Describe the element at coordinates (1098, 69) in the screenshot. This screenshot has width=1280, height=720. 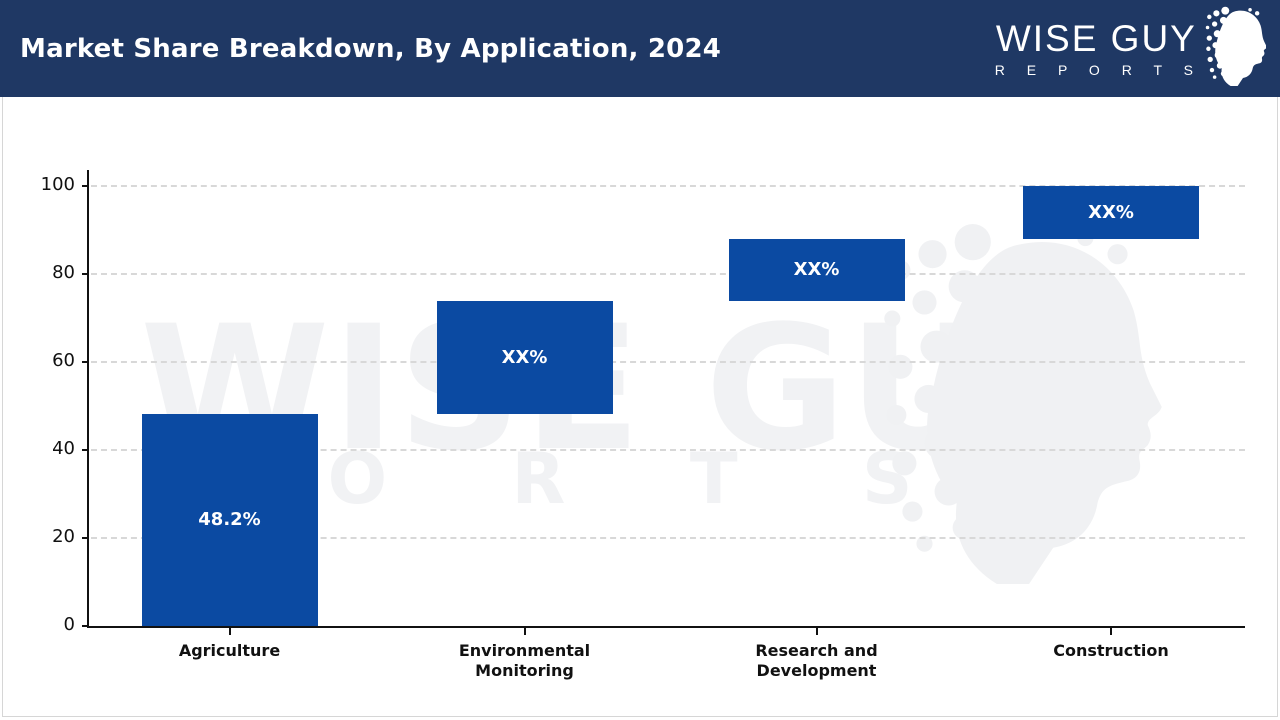
I see `logo-wordmark-line2: R E P O R T S` at that location.